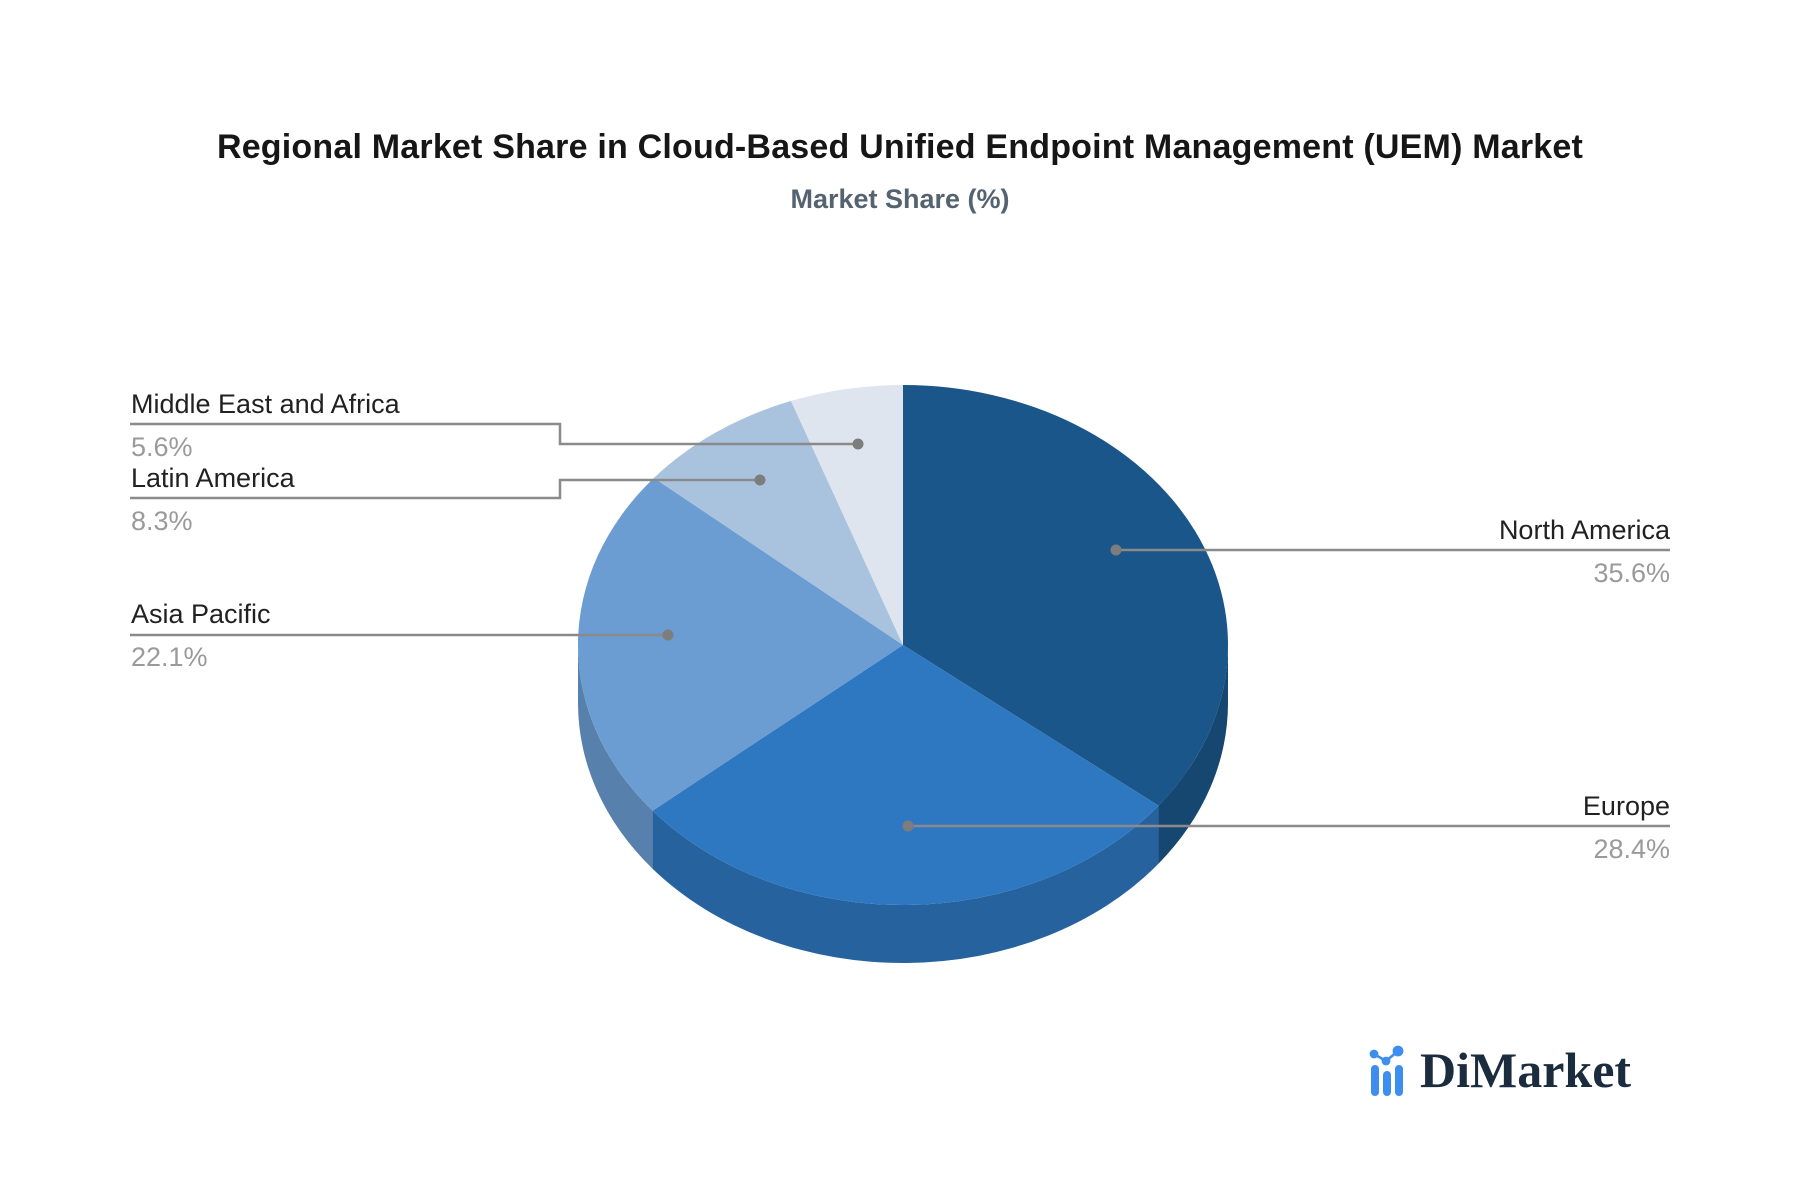 Image resolution: width=1800 pixels, height=1196 pixels. I want to click on dimarket-logo: DiMarket, so click(1497, 1069).